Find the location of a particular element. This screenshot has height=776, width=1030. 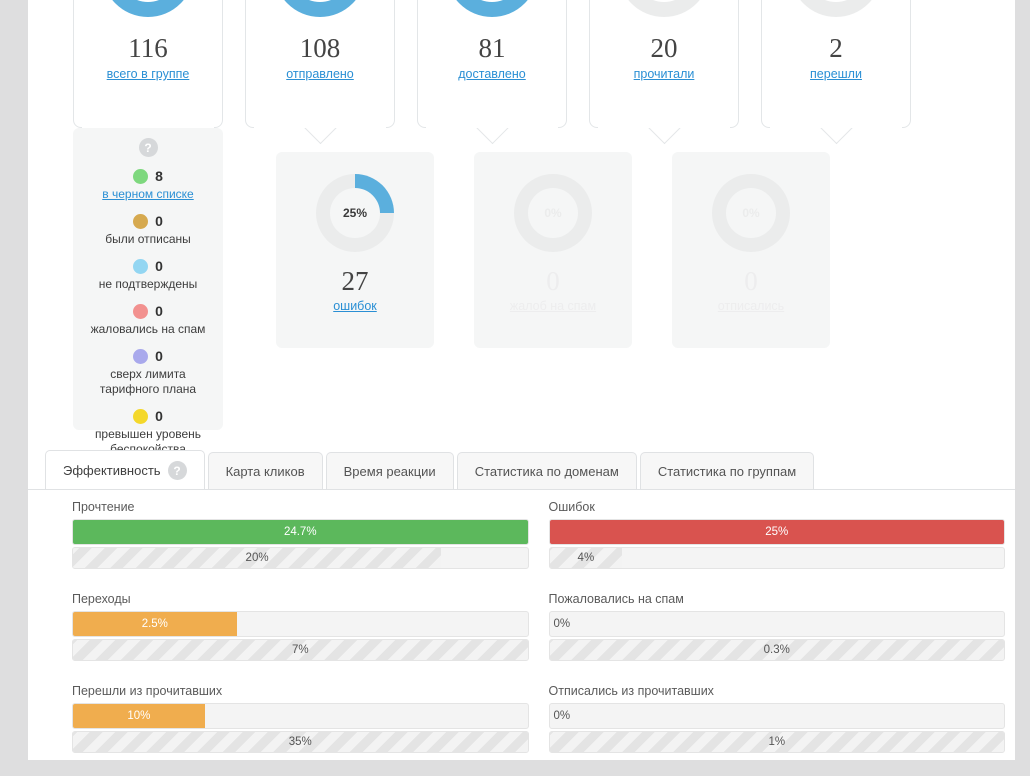

benchmark-bar-value: 0.3% is located at coordinates (776, 650).